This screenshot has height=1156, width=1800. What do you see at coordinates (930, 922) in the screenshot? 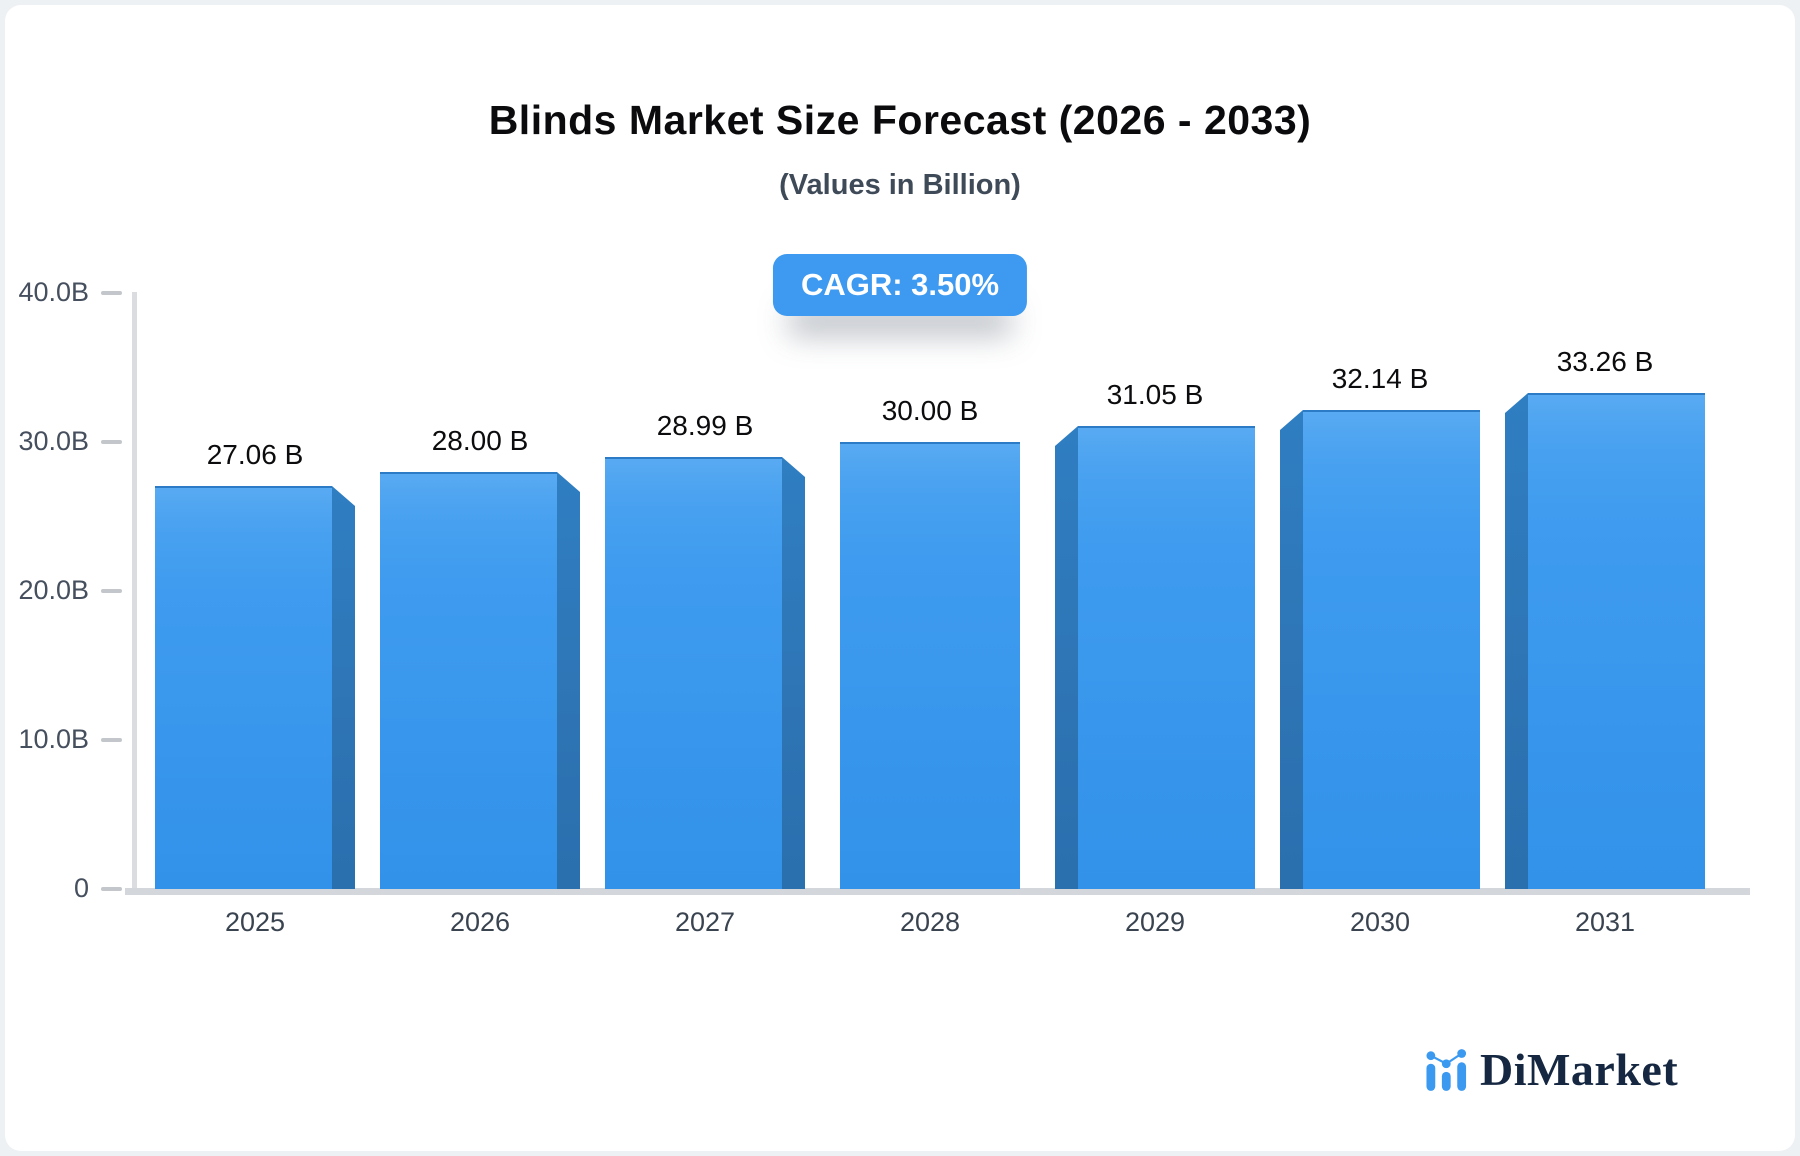
I see `x-axis-label-2028: 2028` at bounding box center [930, 922].